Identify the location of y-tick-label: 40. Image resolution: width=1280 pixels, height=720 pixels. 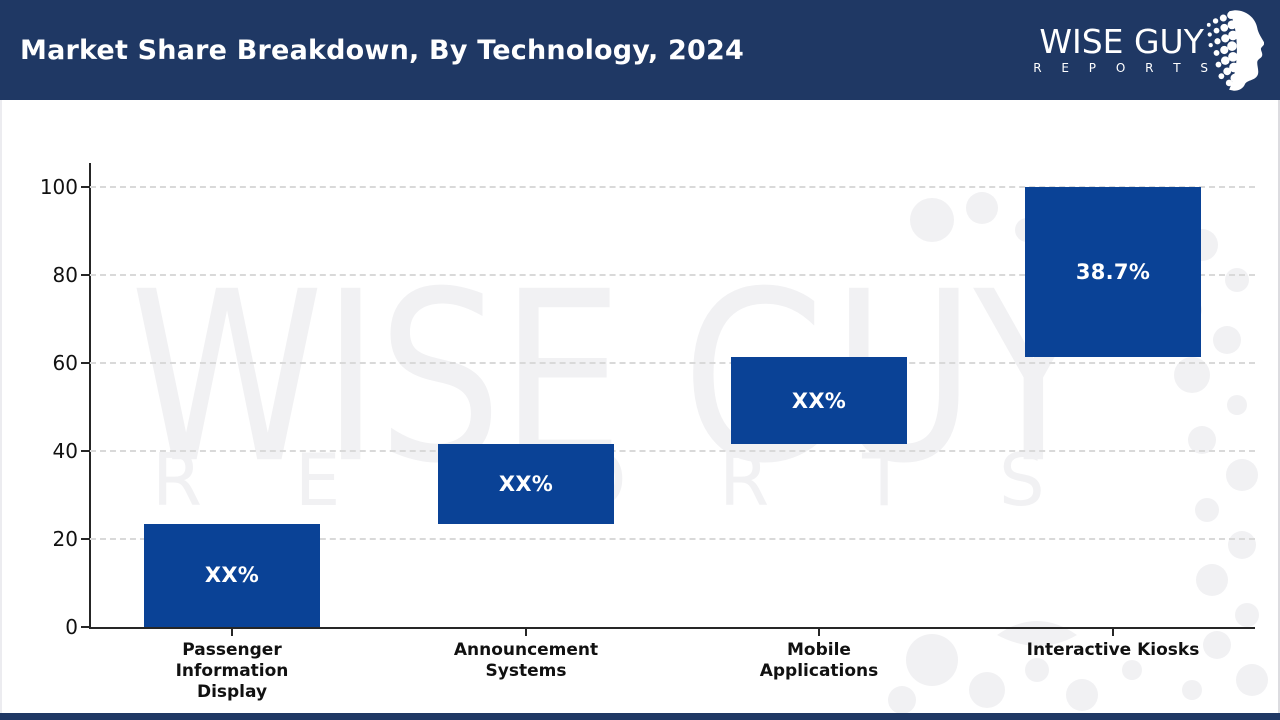
(65, 451).